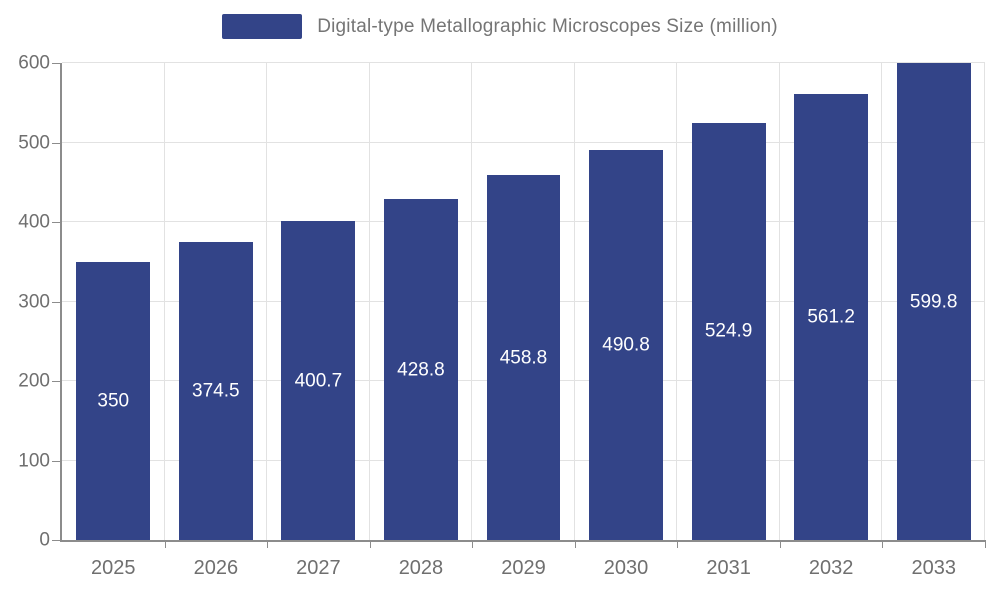 This screenshot has width=1000, height=600. I want to click on bar-value-label-2026: 374.5, so click(216, 391).